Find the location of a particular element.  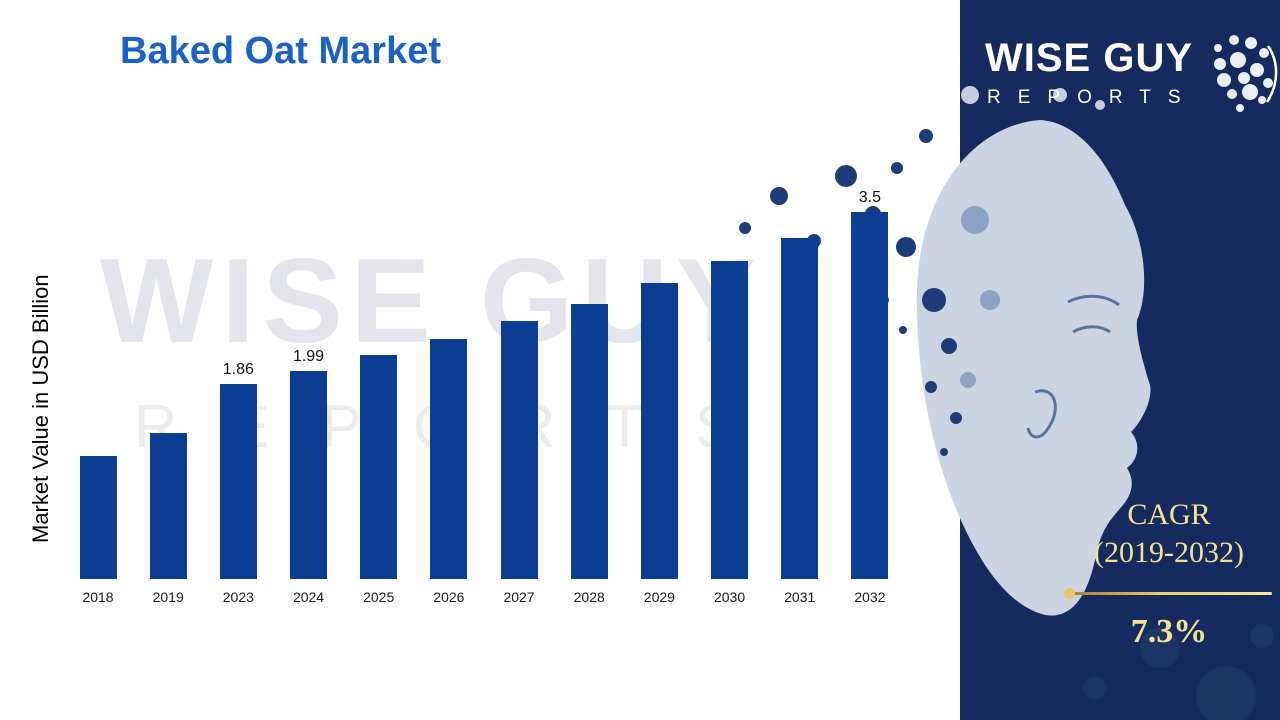

x-axis-tick-label: 2024 is located at coordinates (308, 597).